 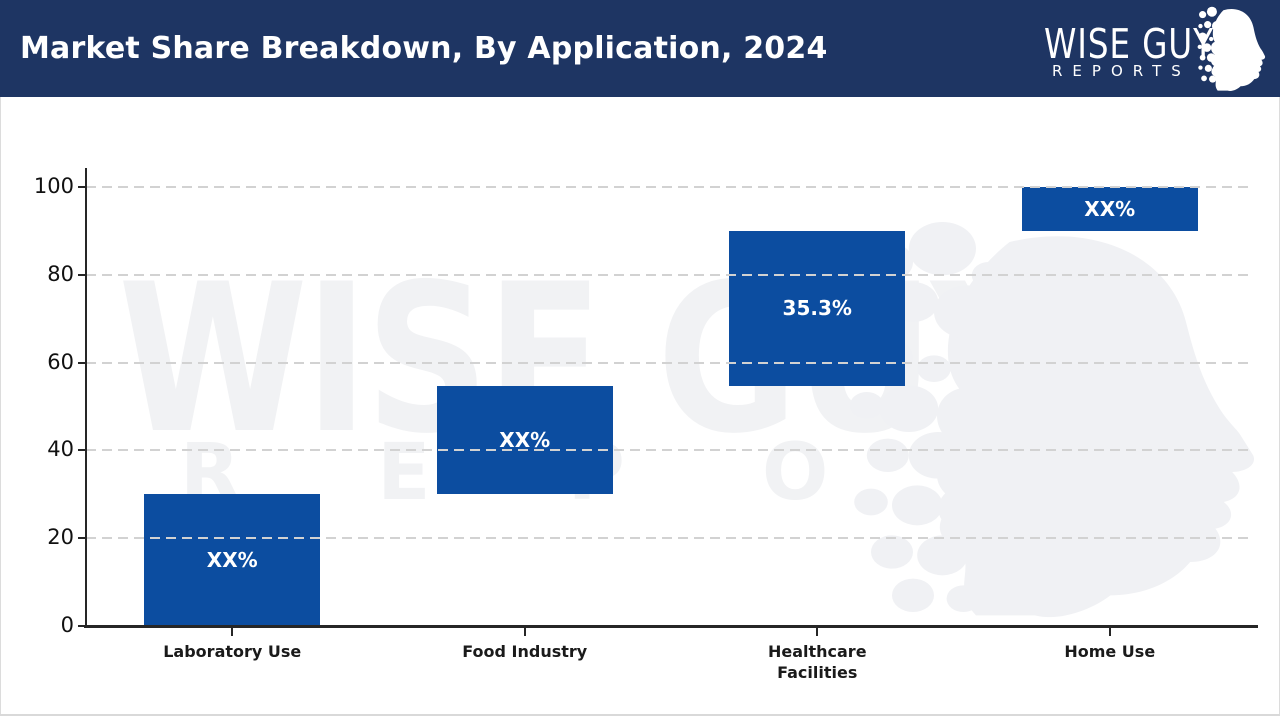 I want to click on category-label-line: Healthcare, so click(x=817, y=651).